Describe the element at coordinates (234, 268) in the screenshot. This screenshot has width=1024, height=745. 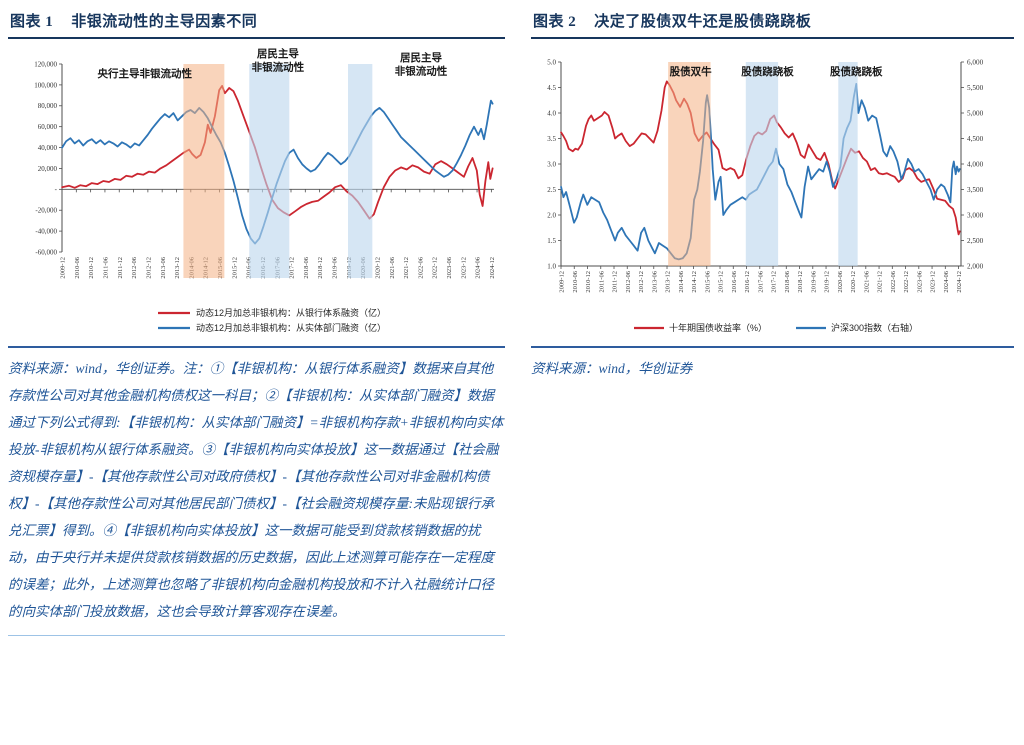
I see `x-axis-tick-label: 2015-12` at that location.